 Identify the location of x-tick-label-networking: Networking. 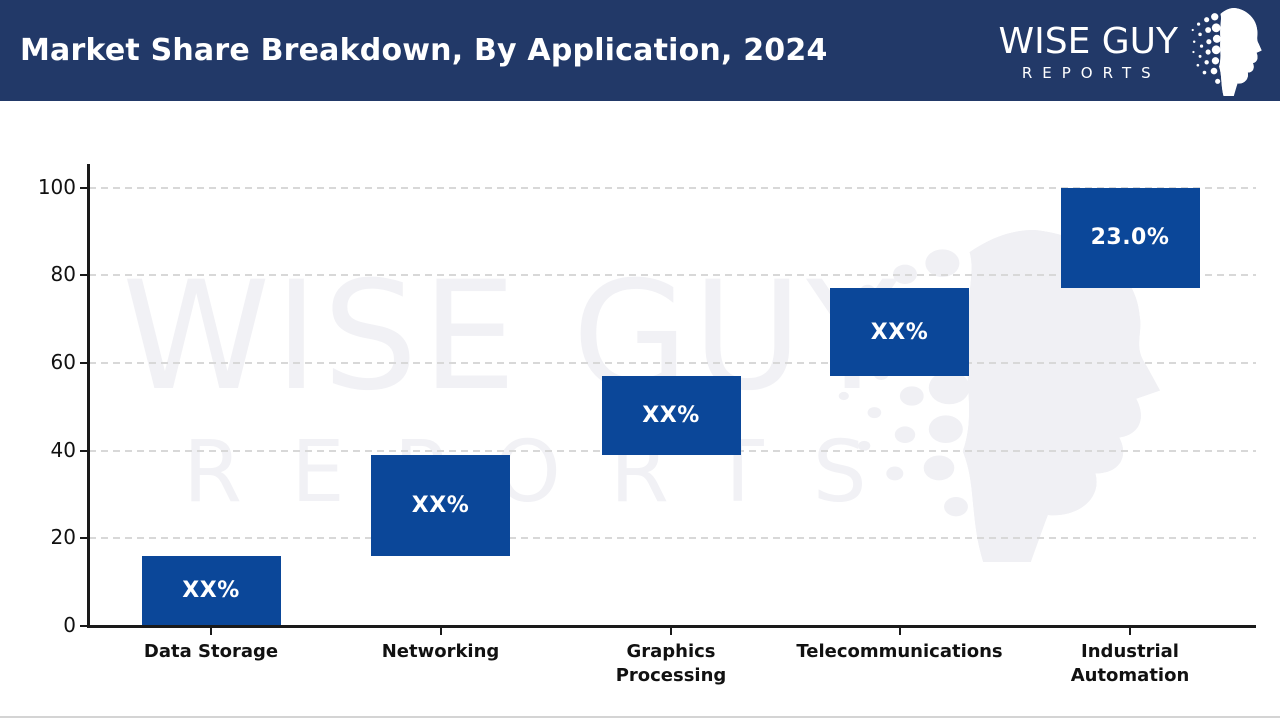
(441, 652).